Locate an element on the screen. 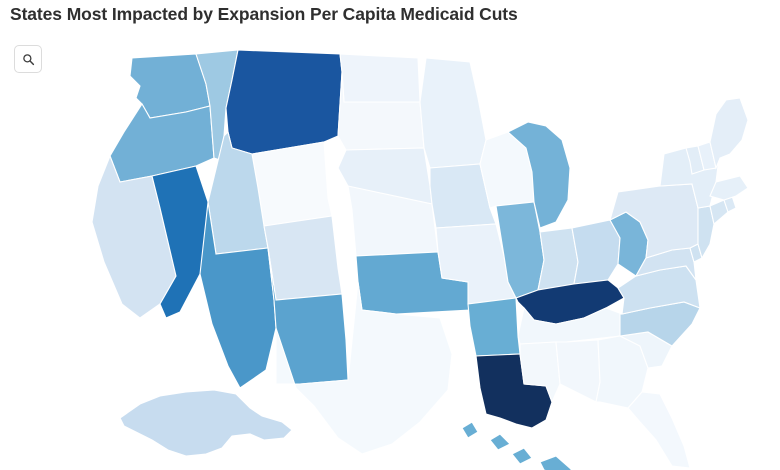 The image size is (780, 470). state-or: Oregon is located at coordinates (162, 142).